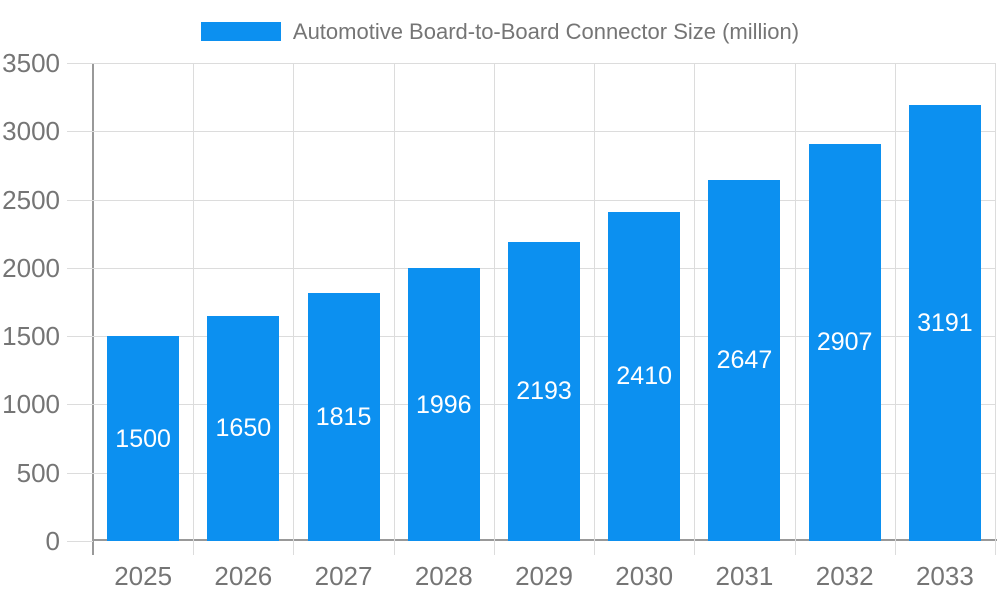  I want to click on x-axis-label: 2028, so click(443, 576).